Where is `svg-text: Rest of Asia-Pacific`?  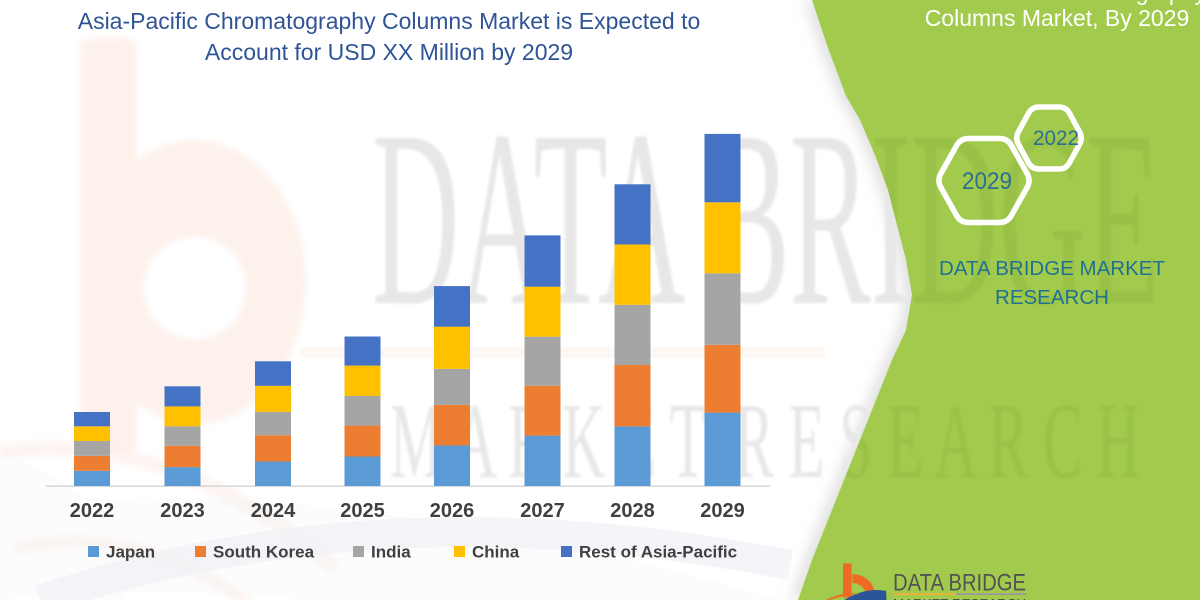 svg-text: Rest of Asia-Pacific is located at coordinates (658, 552).